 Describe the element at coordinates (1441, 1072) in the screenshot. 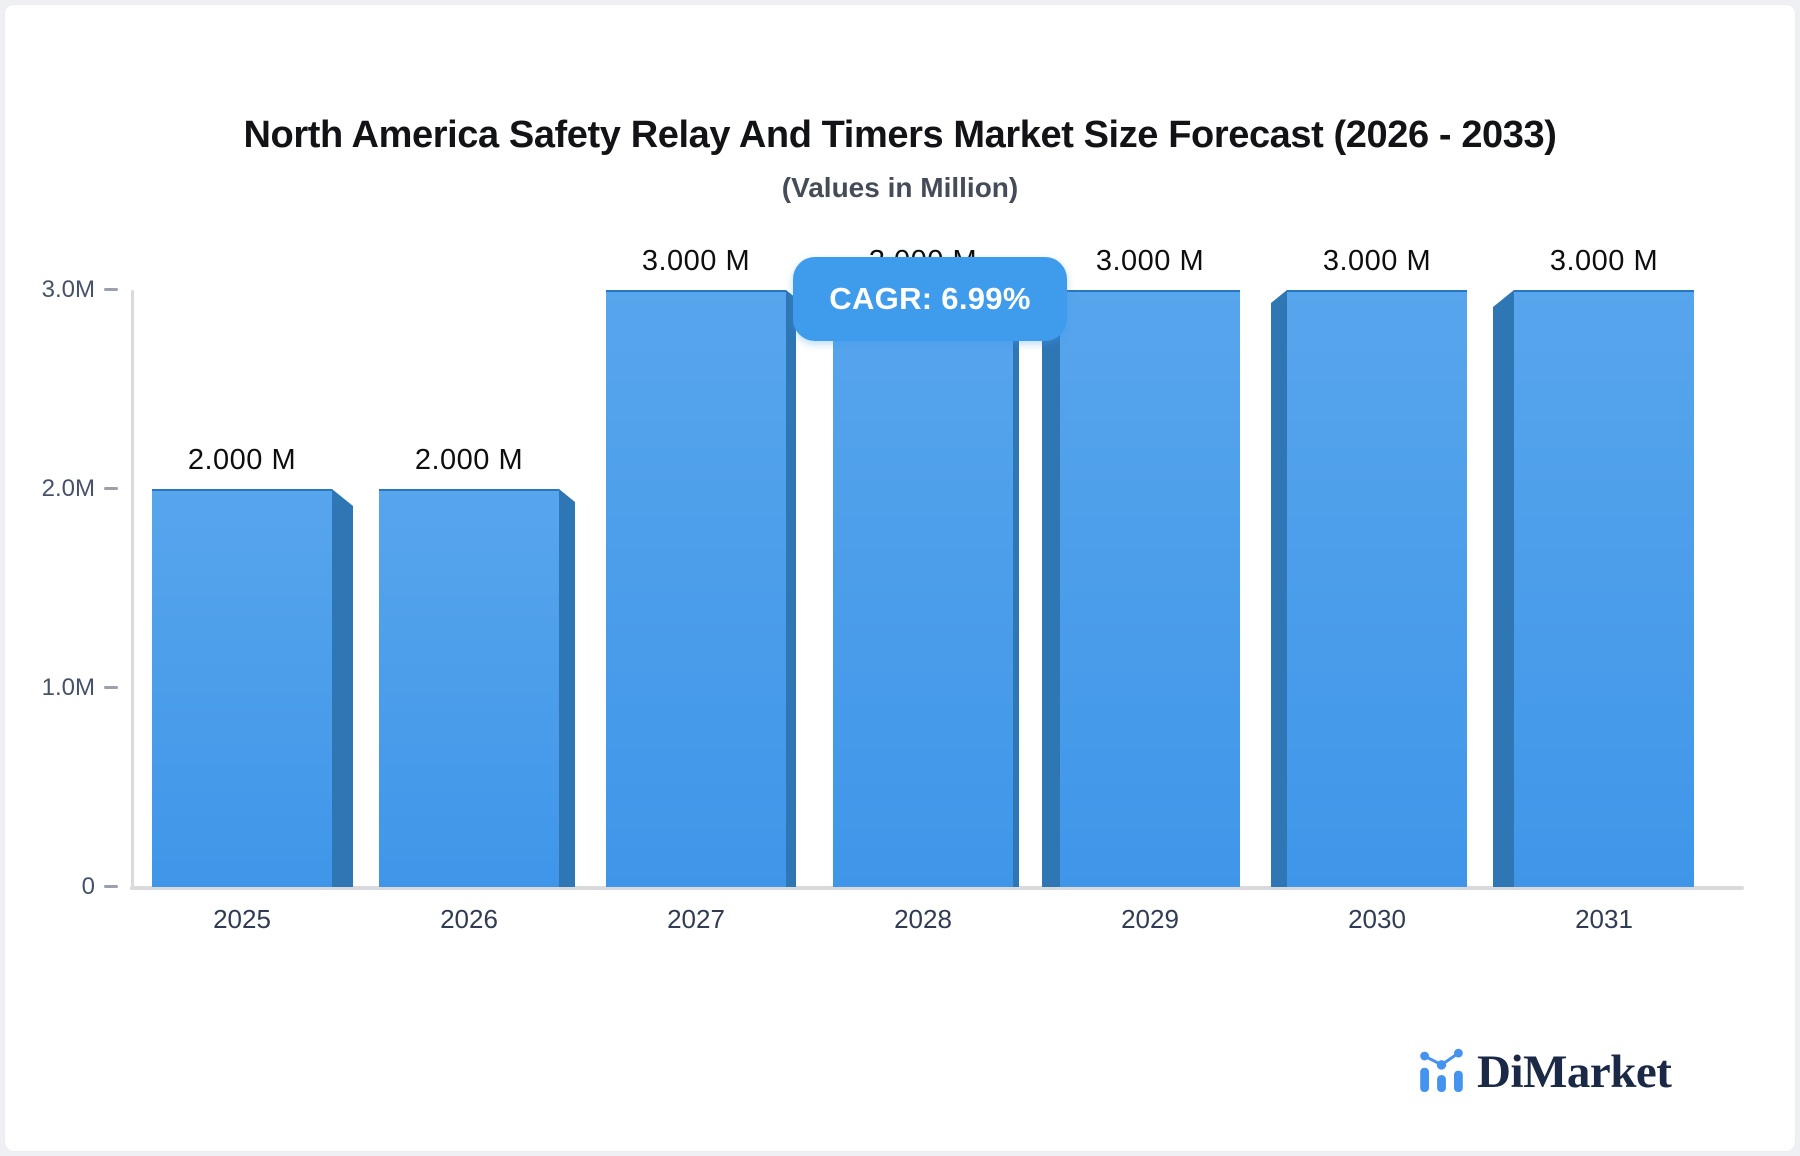

I see `bar-chart-logo-icon` at that location.